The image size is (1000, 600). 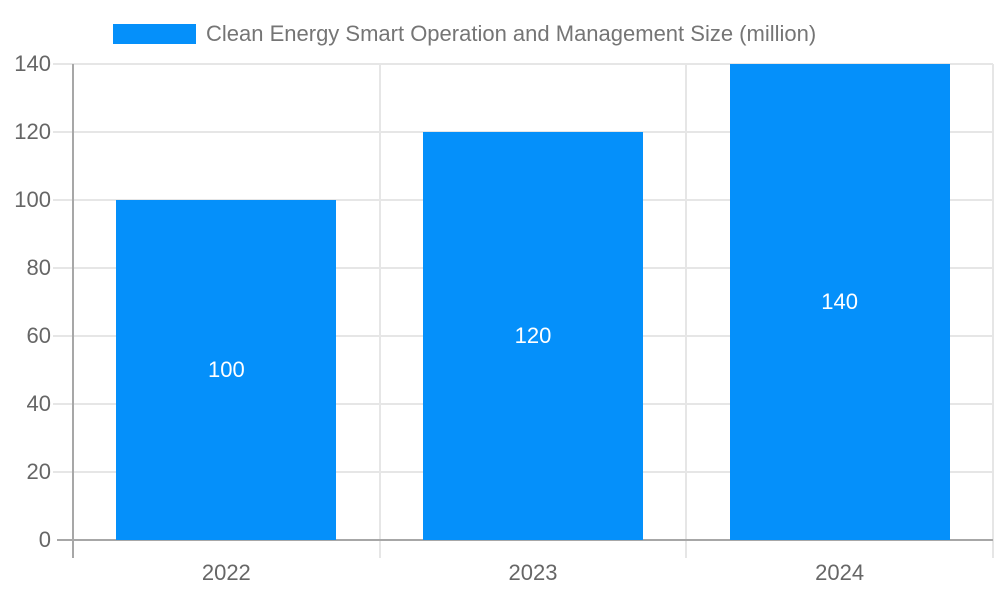 What do you see at coordinates (32, 199) in the screenshot?
I see `y-tick-label-100: 100` at bounding box center [32, 199].